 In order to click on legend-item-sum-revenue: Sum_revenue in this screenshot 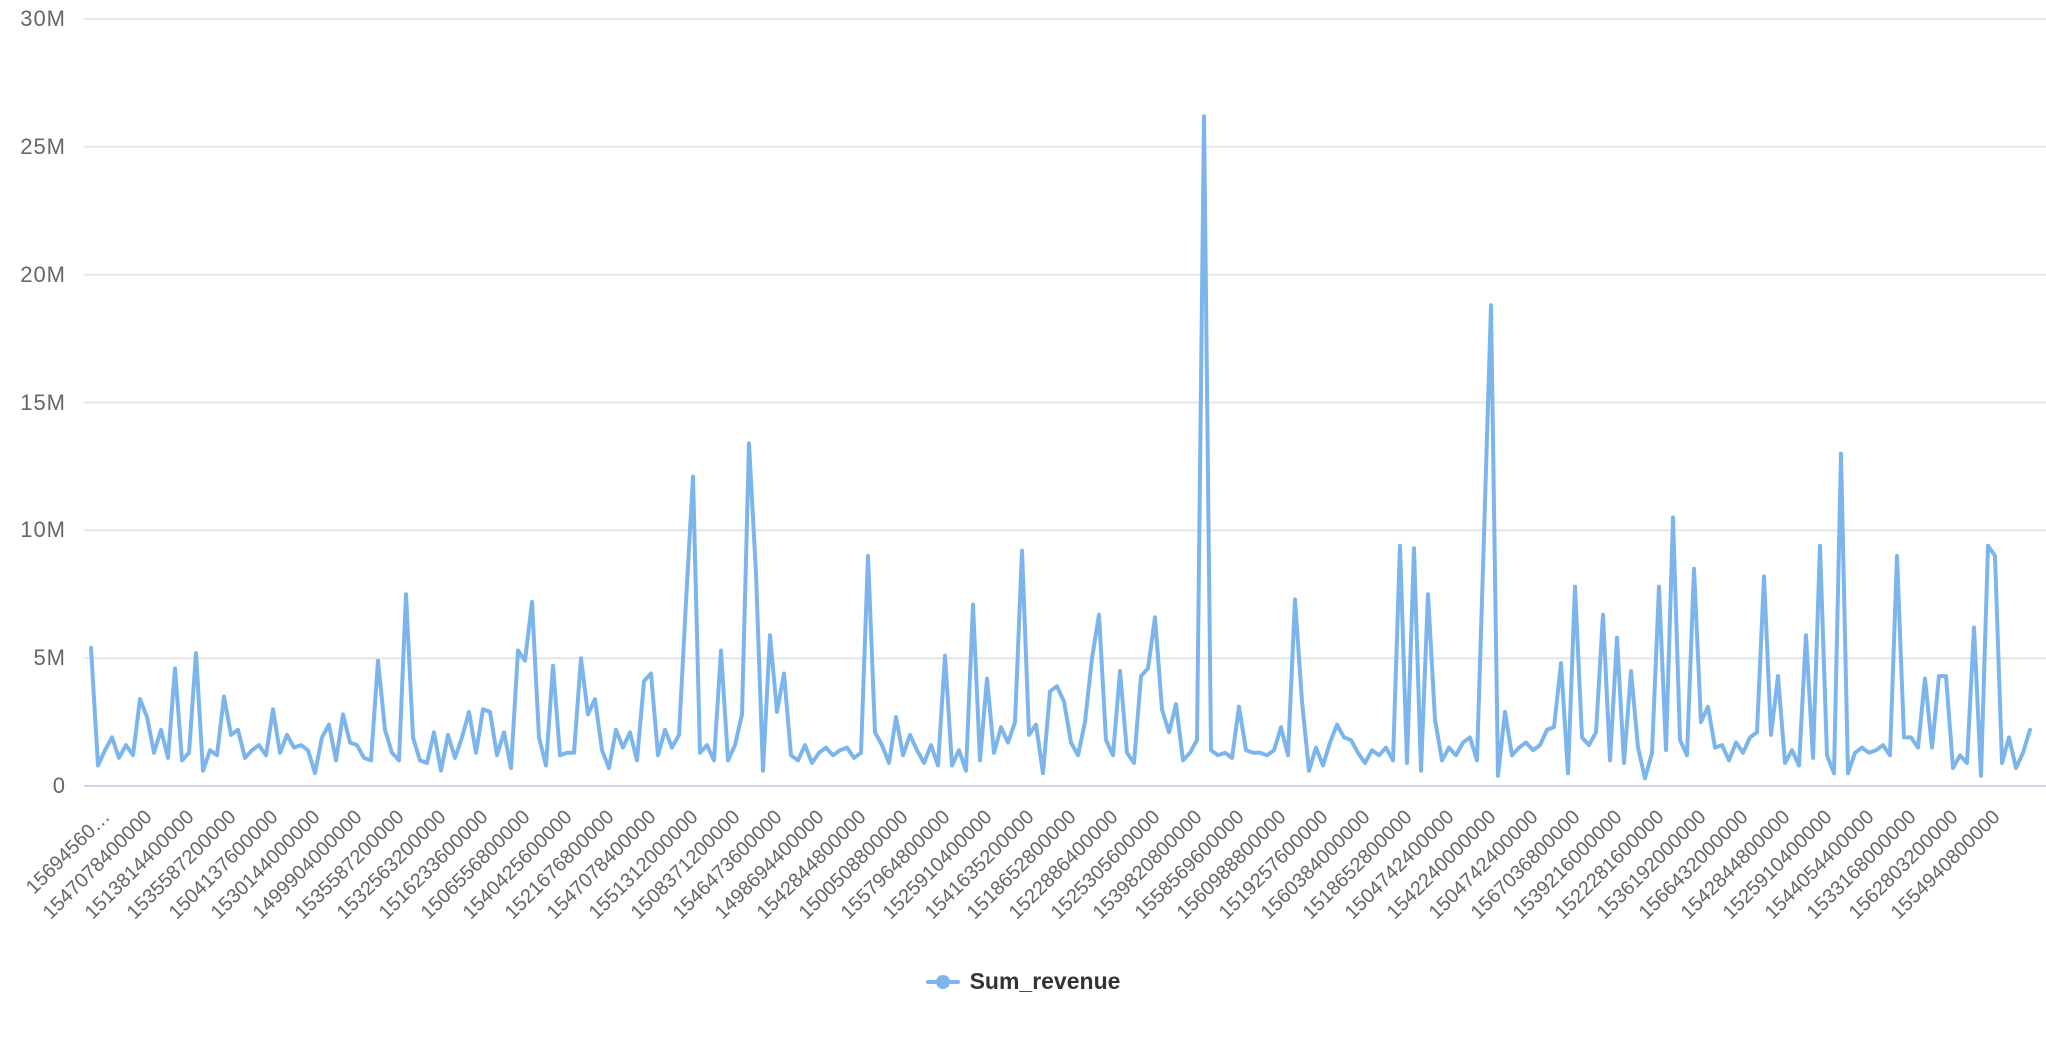, I will do `click(1023, 981)`.